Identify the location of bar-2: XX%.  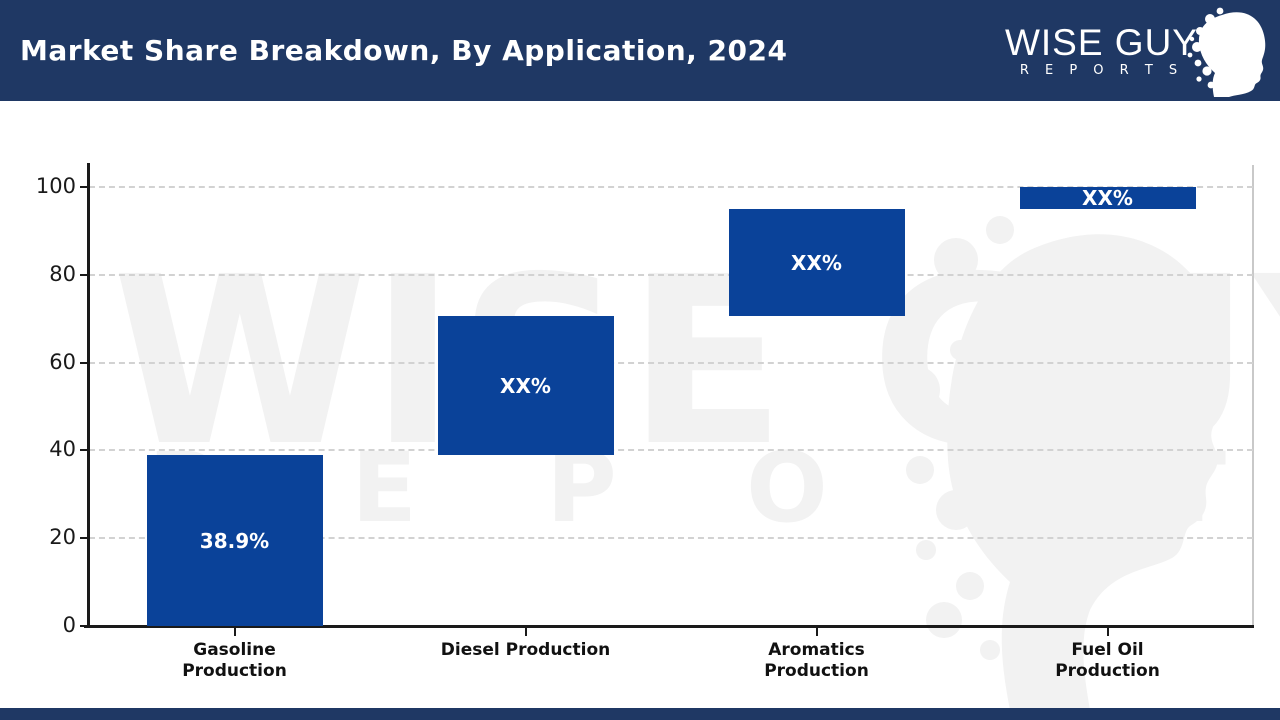
(525, 386).